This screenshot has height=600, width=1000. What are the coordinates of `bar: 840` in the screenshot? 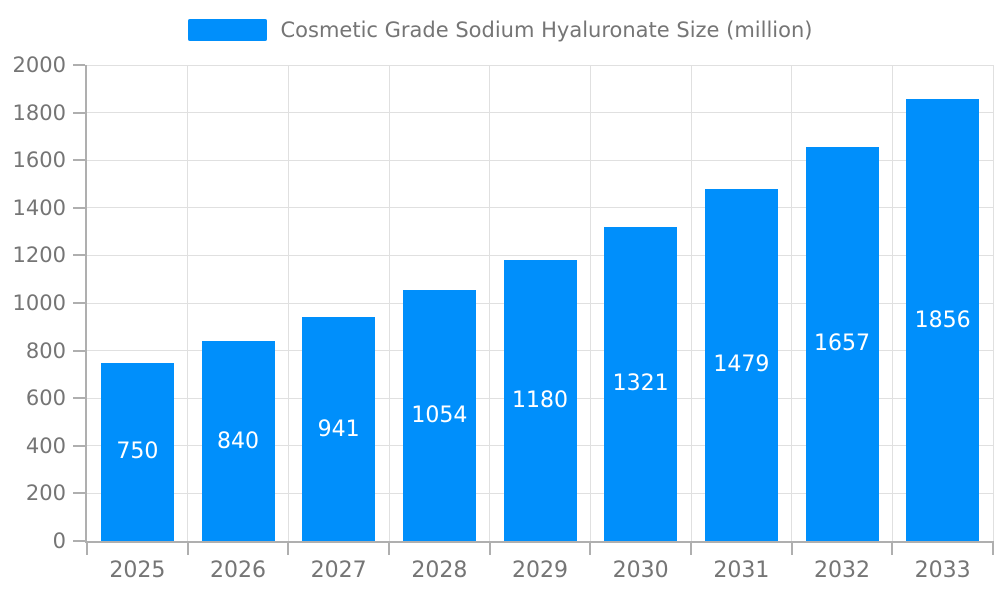 It's located at (238, 441).